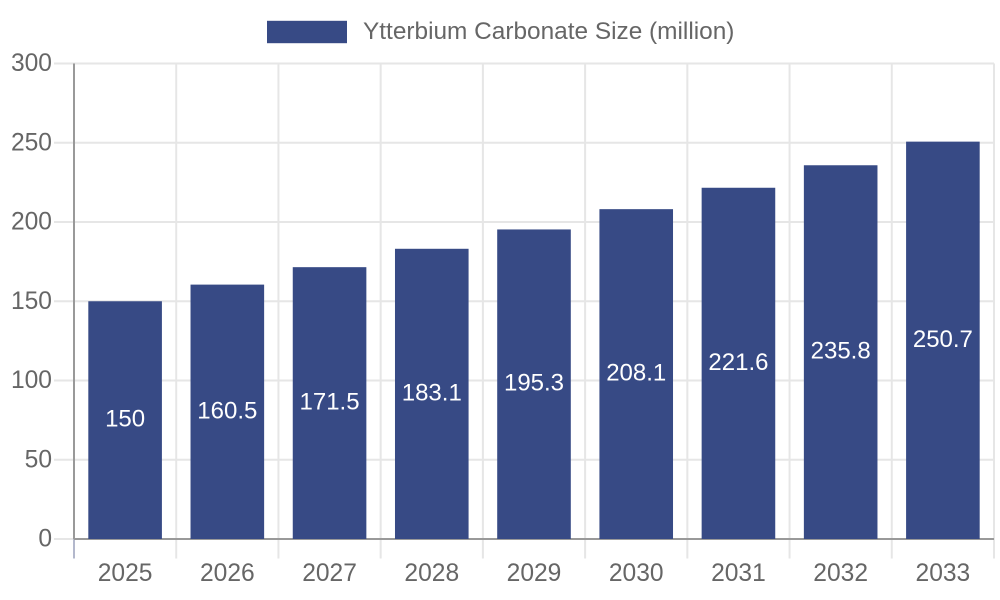 The height and width of the screenshot is (600, 1000). What do you see at coordinates (431, 573) in the screenshot?
I see `svg-text: 2028` at bounding box center [431, 573].